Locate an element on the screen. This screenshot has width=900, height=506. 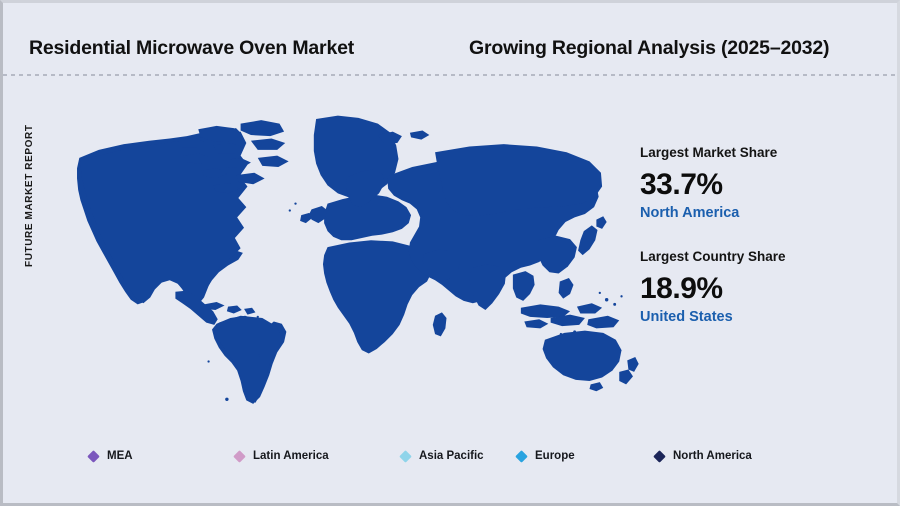
madagascar is located at coordinates (439, 324).